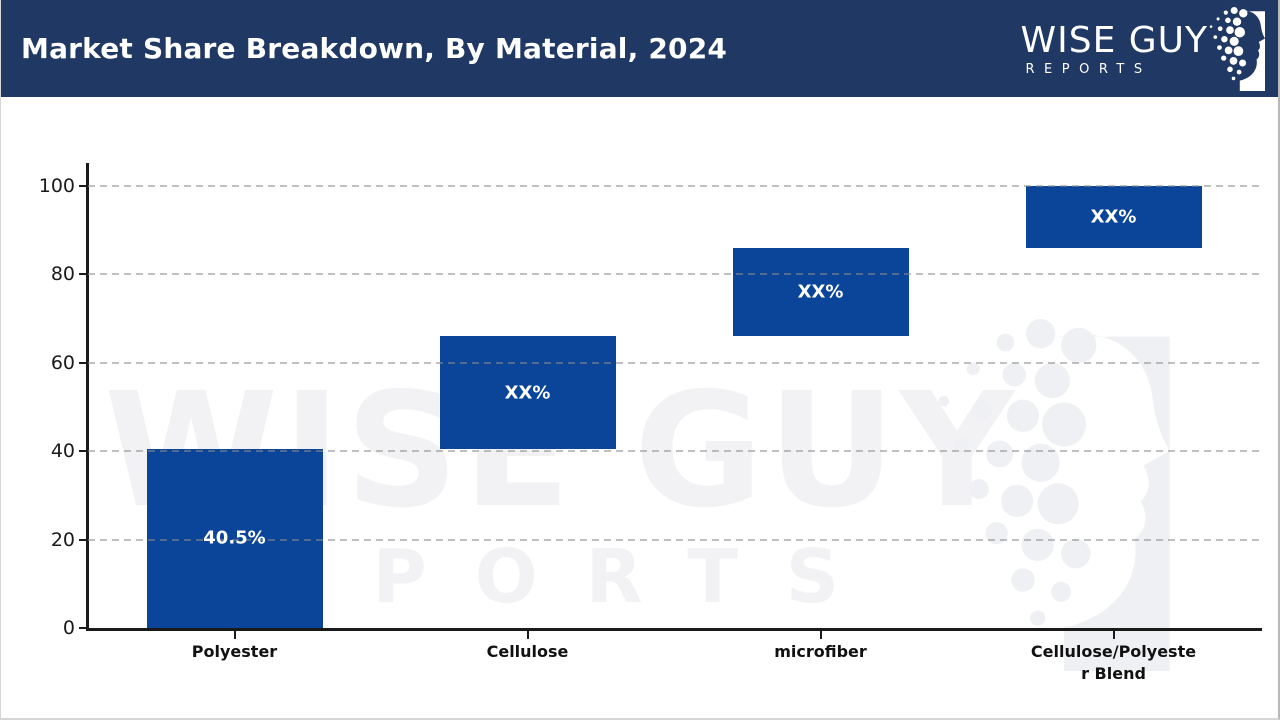 This screenshot has width=1280, height=720. I want to click on x-tick-label-line: Cellulose, so click(527, 651).